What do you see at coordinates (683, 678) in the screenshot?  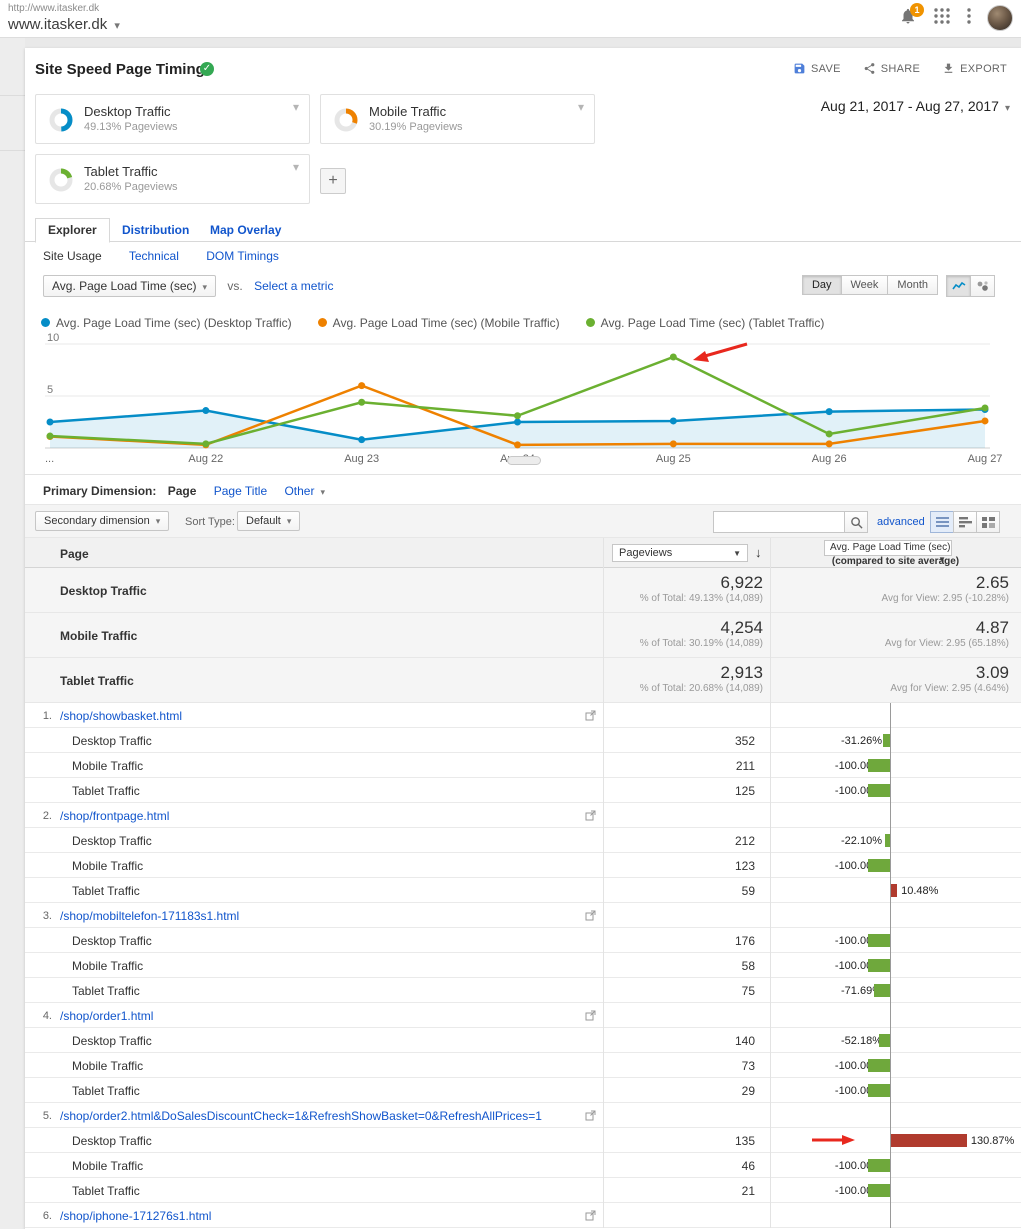 I see `summary-pageviews: 2,913% of Total: 20.68% (14,089)` at bounding box center [683, 678].